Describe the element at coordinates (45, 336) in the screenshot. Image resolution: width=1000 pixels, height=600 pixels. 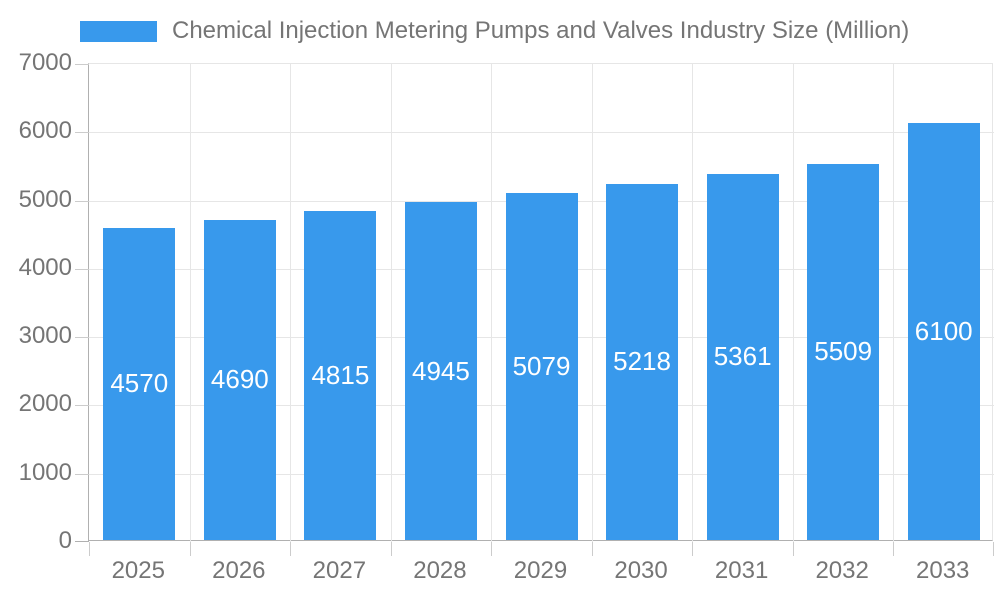
I see `y-axis-label: 3000` at that location.